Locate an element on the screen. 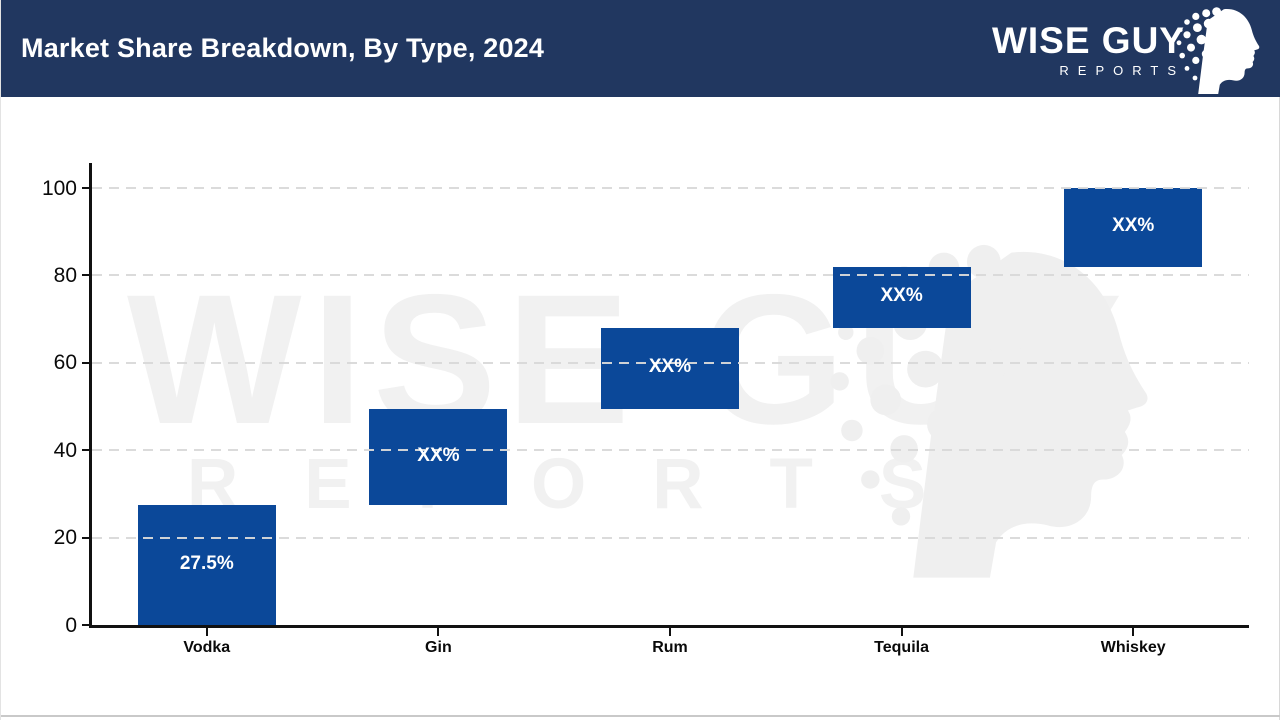  bar-value-label-gin: XX% is located at coordinates (438, 455).